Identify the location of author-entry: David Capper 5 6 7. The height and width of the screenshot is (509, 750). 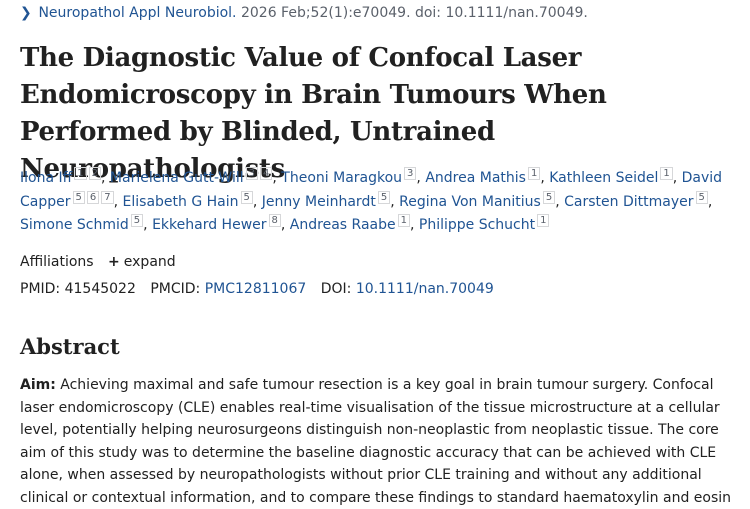
(371, 190).